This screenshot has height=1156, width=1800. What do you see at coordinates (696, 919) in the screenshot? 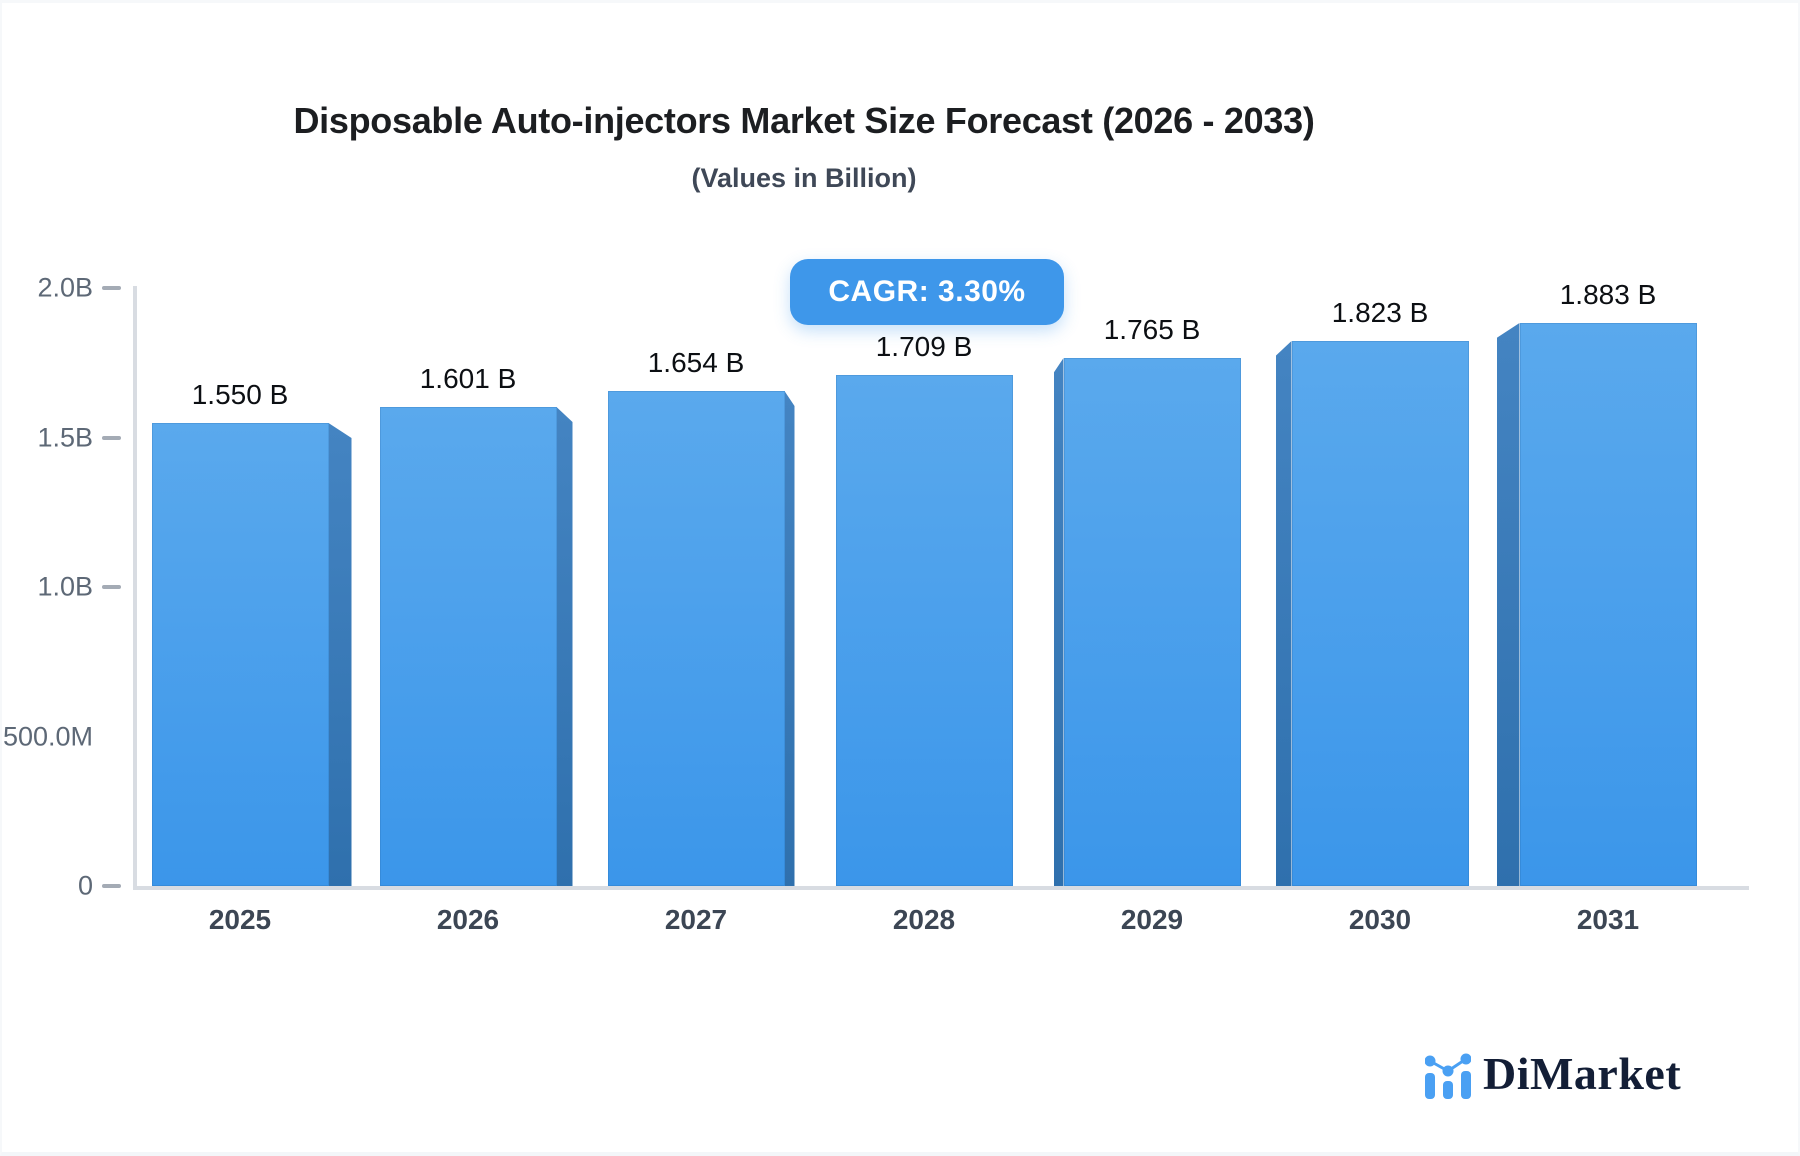
I see `x-axis-label-2027: 2027` at bounding box center [696, 919].